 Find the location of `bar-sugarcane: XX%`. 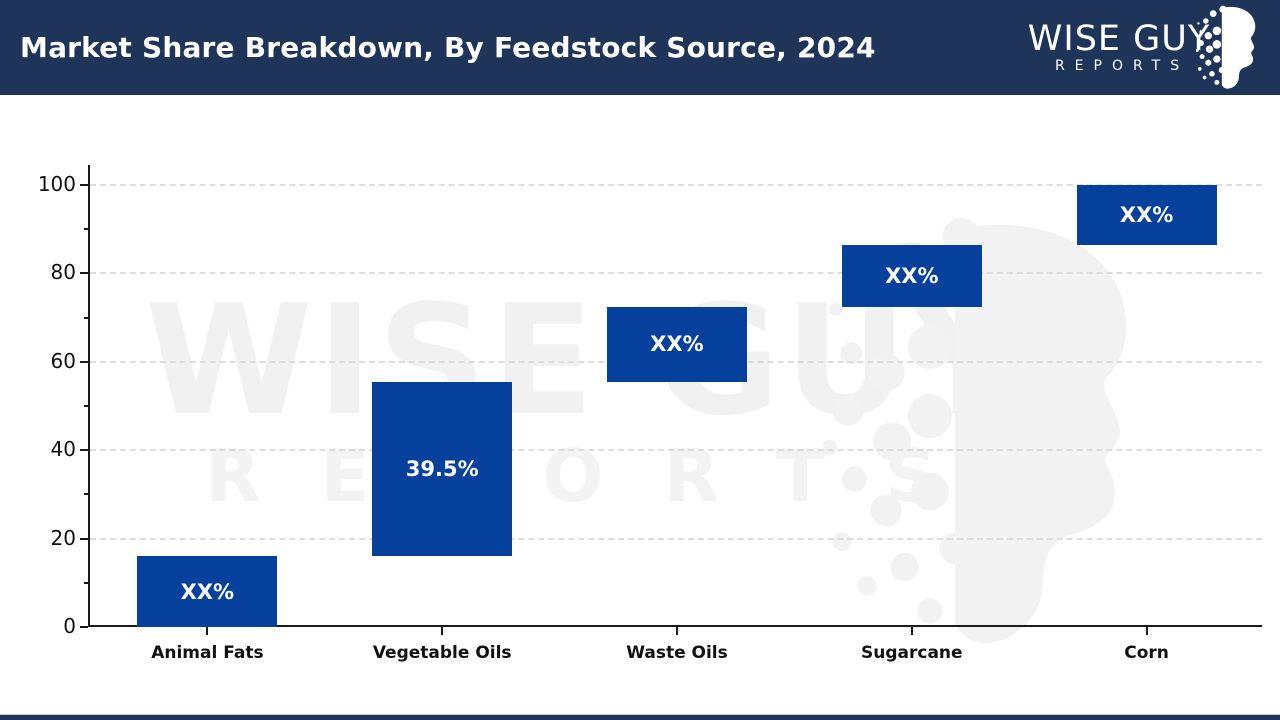

bar-sugarcane: XX% is located at coordinates (911, 275).